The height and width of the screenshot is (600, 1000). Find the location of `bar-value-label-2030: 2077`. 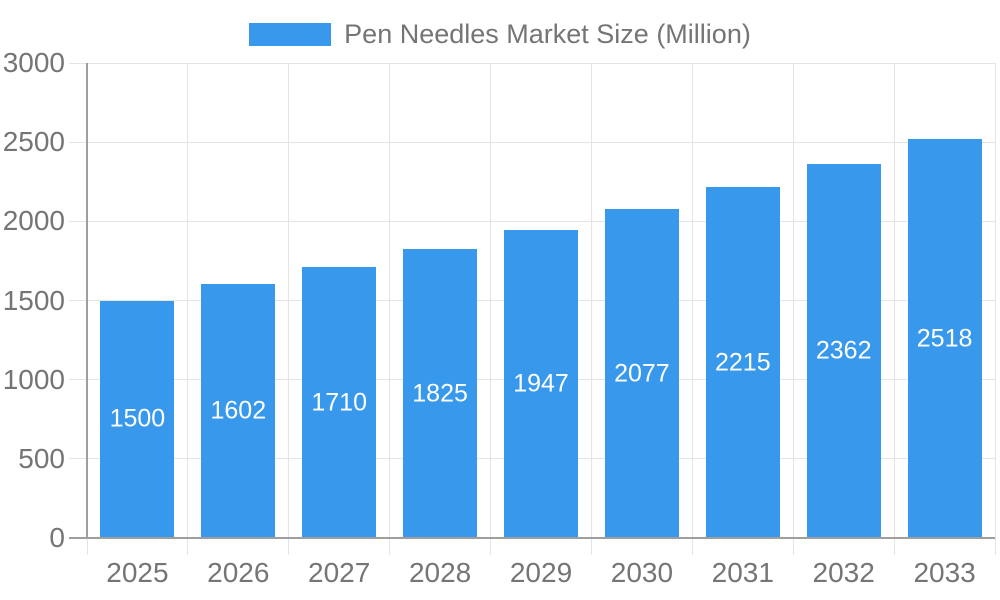

bar-value-label-2030: 2077 is located at coordinates (642, 373).